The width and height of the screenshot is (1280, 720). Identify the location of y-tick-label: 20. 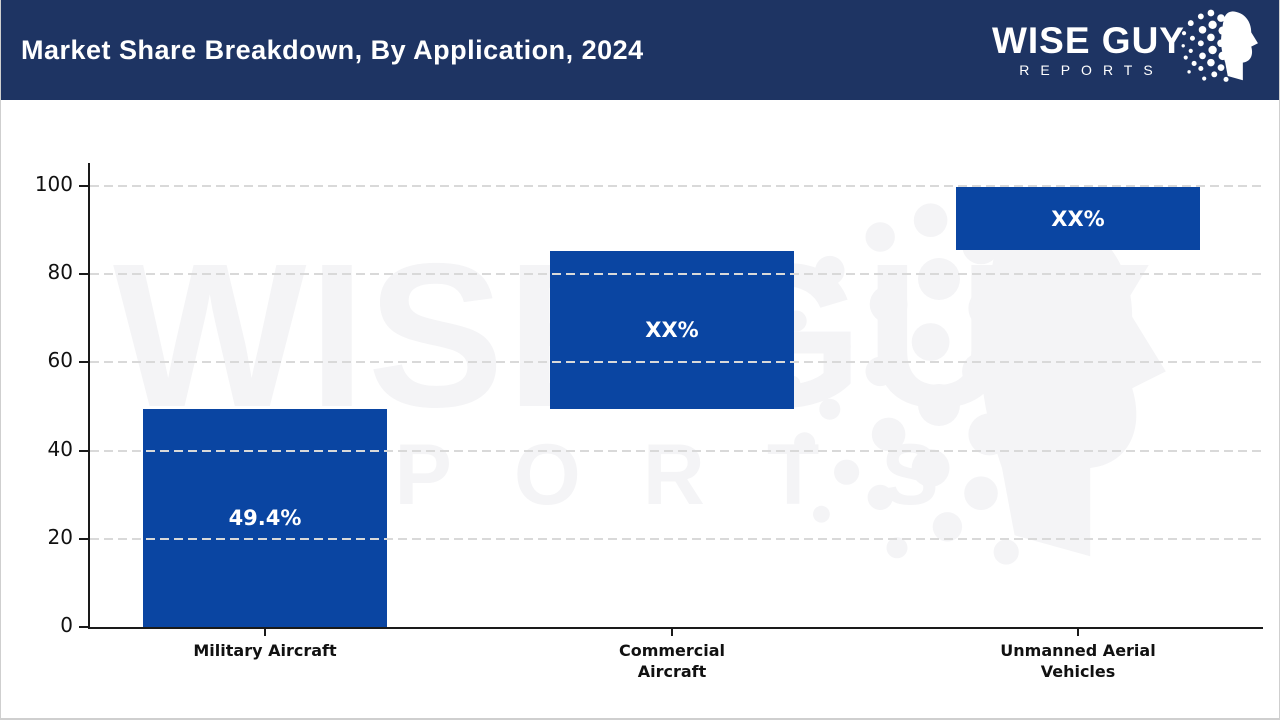
(60, 536).